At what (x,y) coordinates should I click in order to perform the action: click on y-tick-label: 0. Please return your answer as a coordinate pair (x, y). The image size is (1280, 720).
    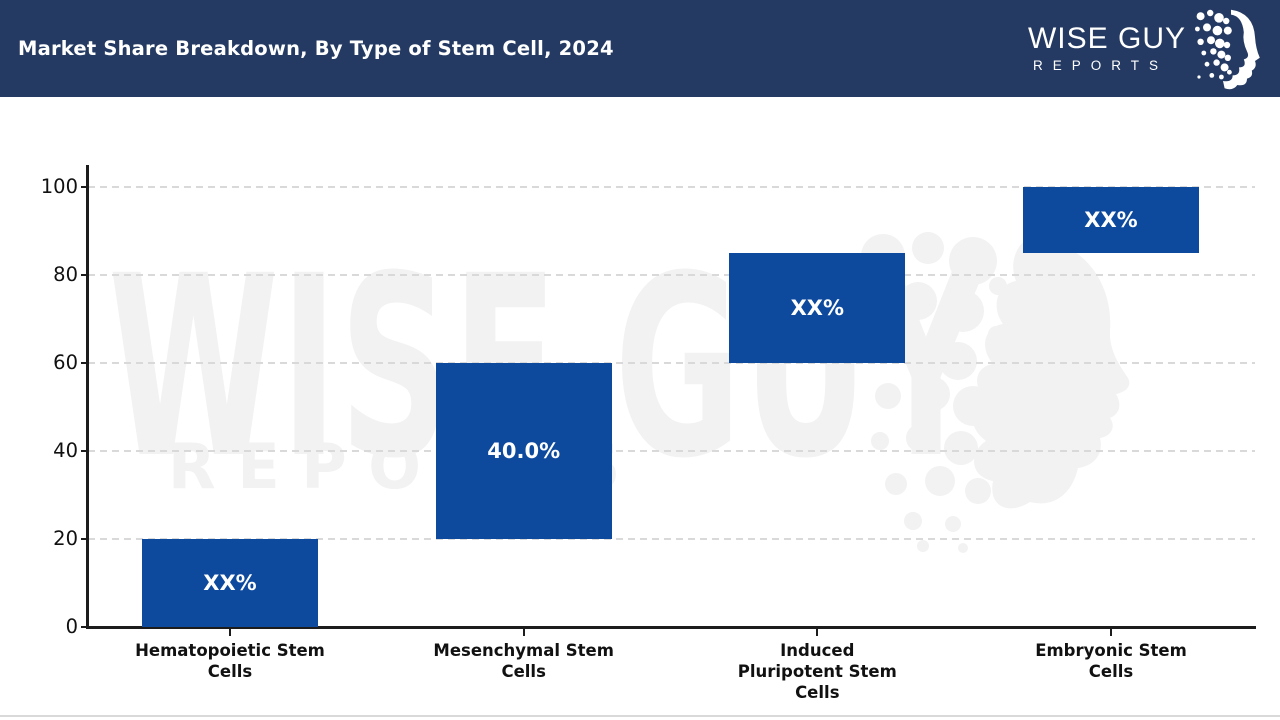
    Looking at the image, I should click on (71, 626).